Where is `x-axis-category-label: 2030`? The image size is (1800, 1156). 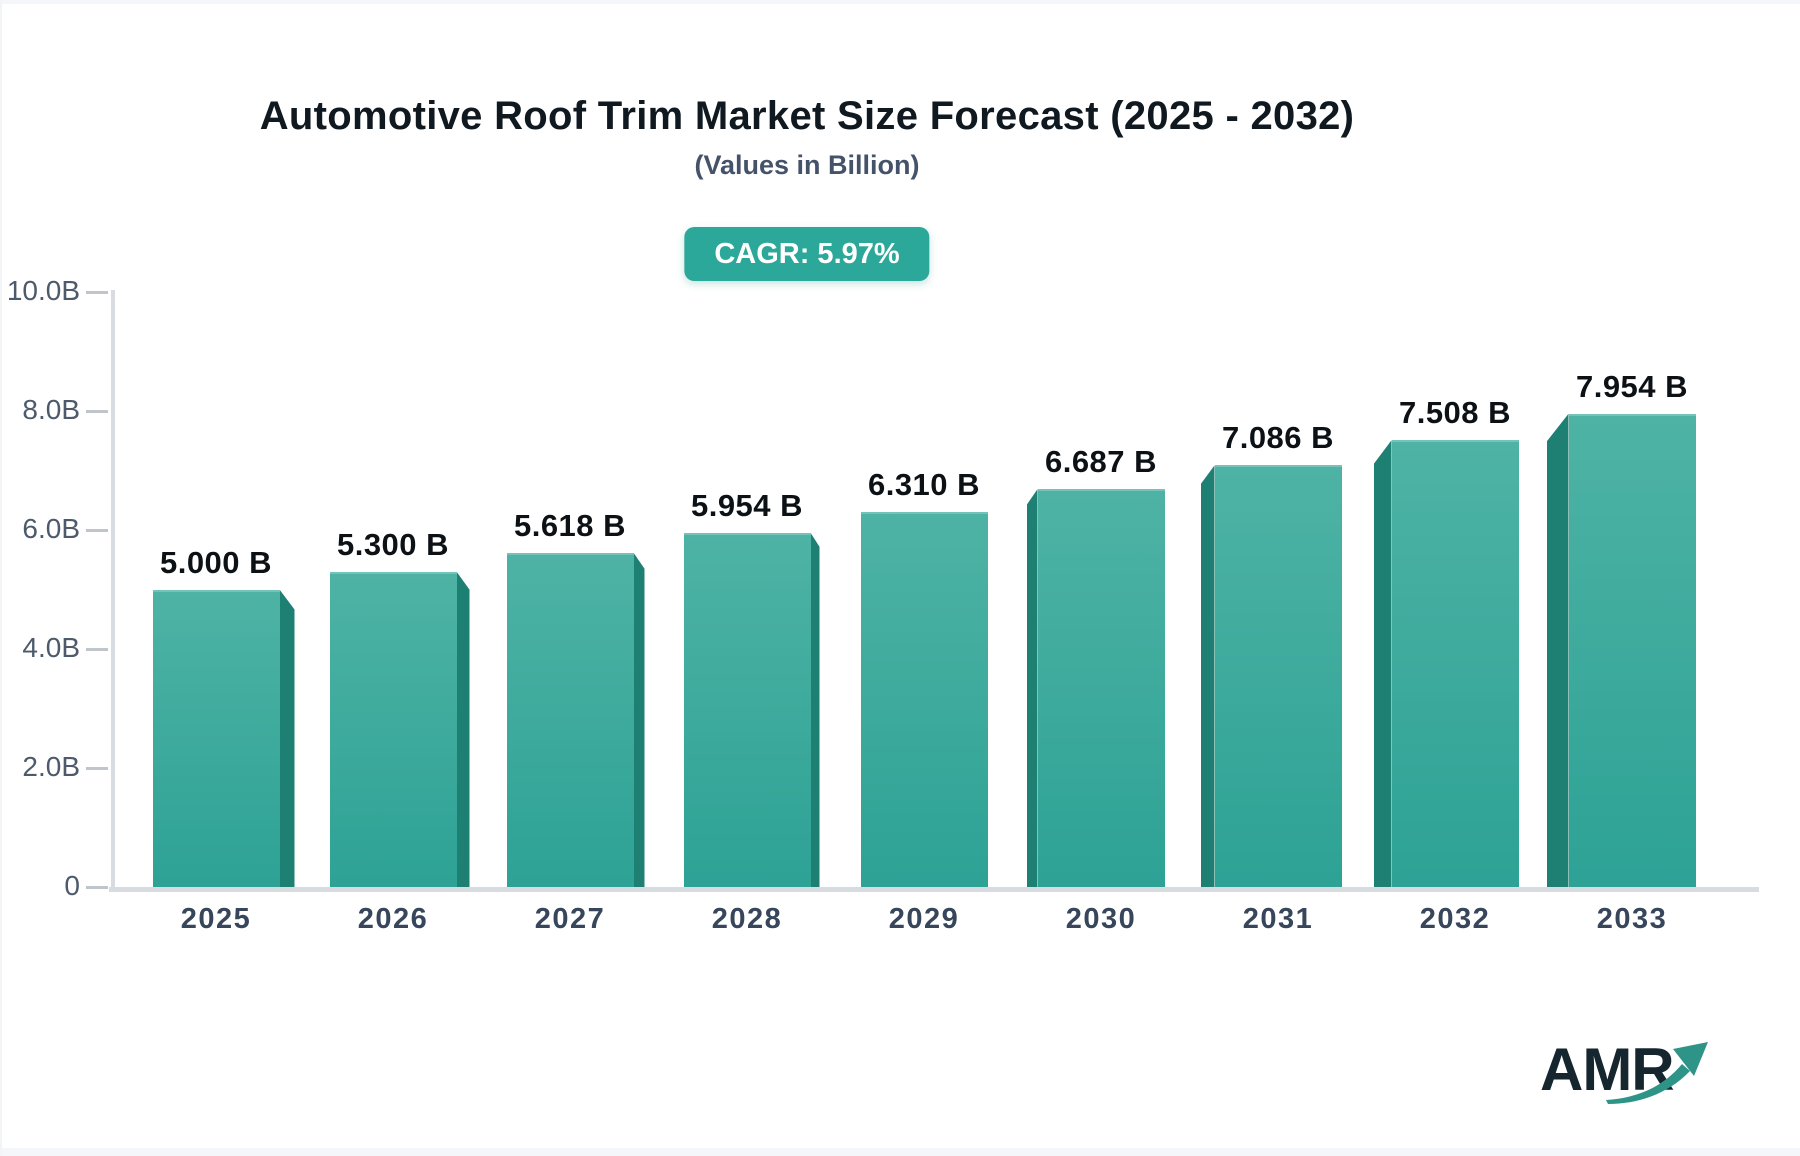
x-axis-category-label: 2030 is located at coordinates (1101, 919).